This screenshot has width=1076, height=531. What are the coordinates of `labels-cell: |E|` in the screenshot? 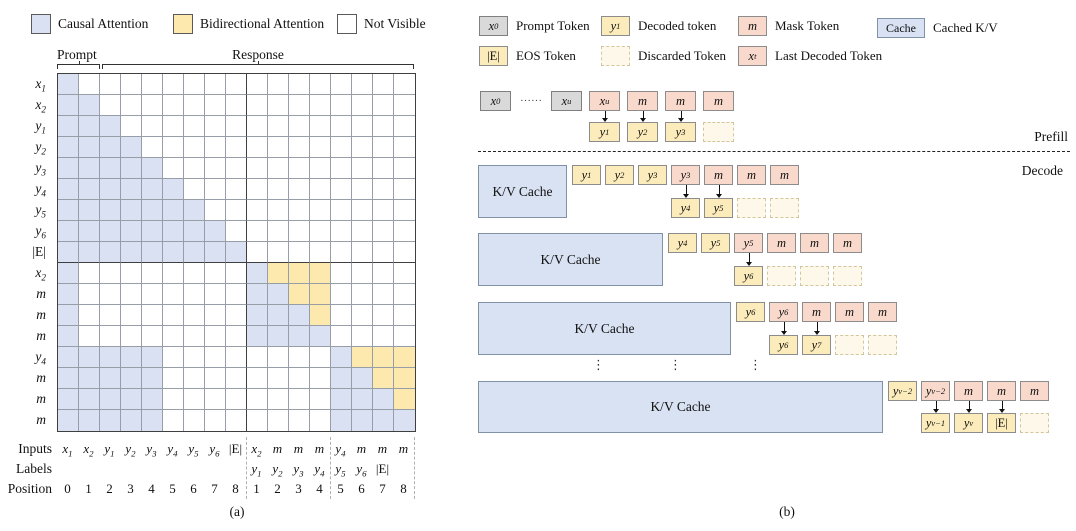 It's located at (382, 468).